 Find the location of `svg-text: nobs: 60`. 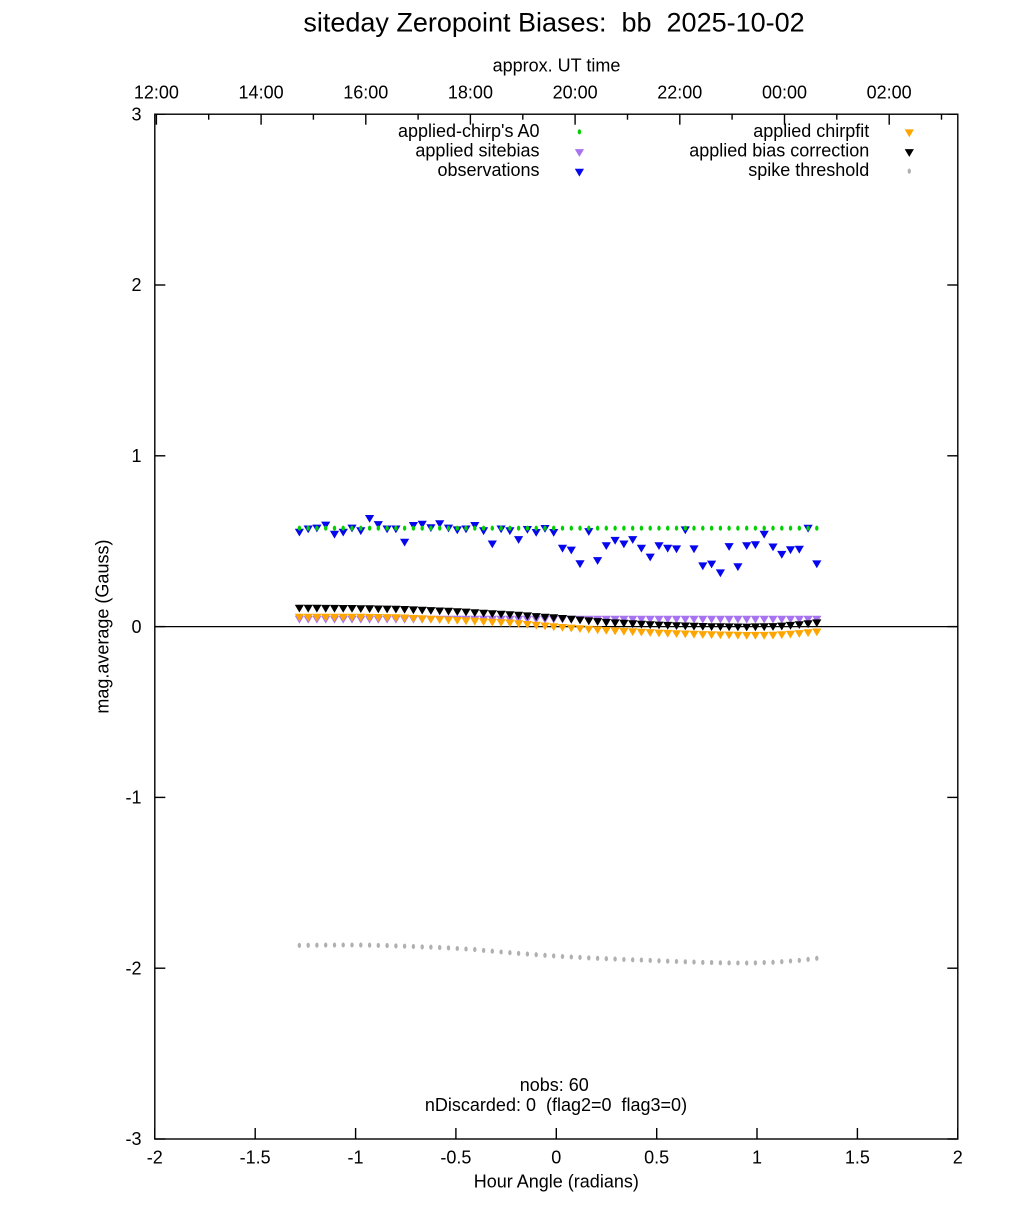

svg-text: nobs: 60 is located at coordinates (554, 1085).